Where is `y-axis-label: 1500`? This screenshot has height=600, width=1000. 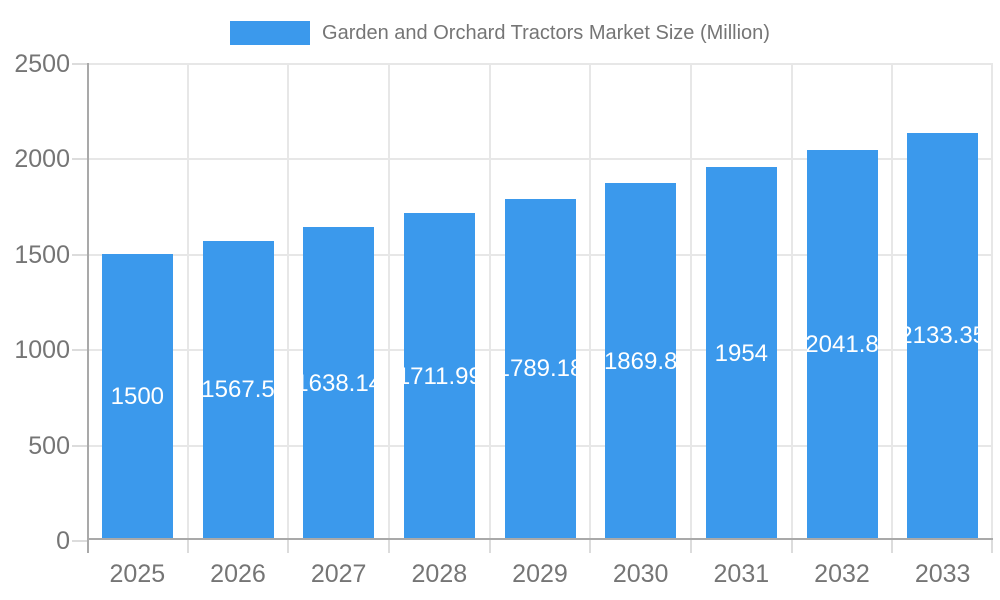 y-axis-label: 1500 is located at coordinates (42, 254).